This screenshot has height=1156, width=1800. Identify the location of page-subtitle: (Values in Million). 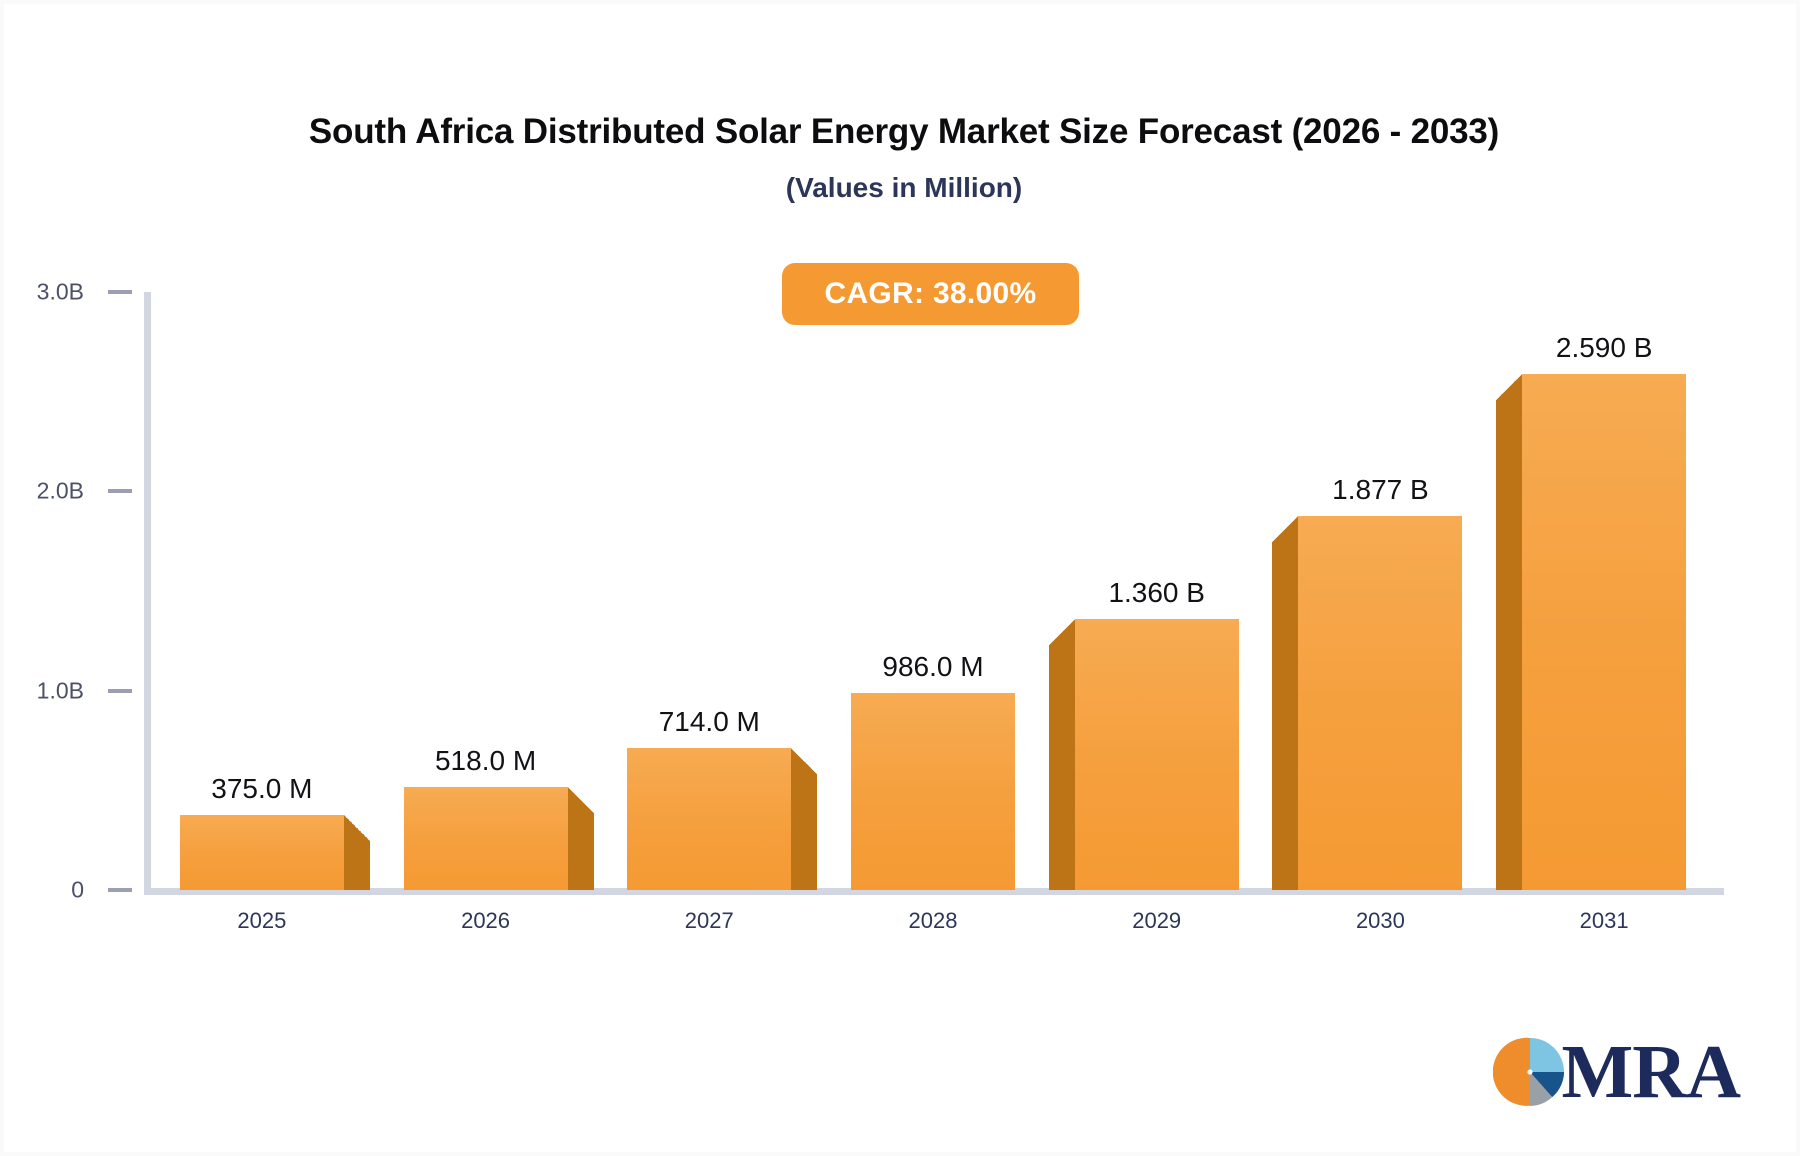
(904, 187).